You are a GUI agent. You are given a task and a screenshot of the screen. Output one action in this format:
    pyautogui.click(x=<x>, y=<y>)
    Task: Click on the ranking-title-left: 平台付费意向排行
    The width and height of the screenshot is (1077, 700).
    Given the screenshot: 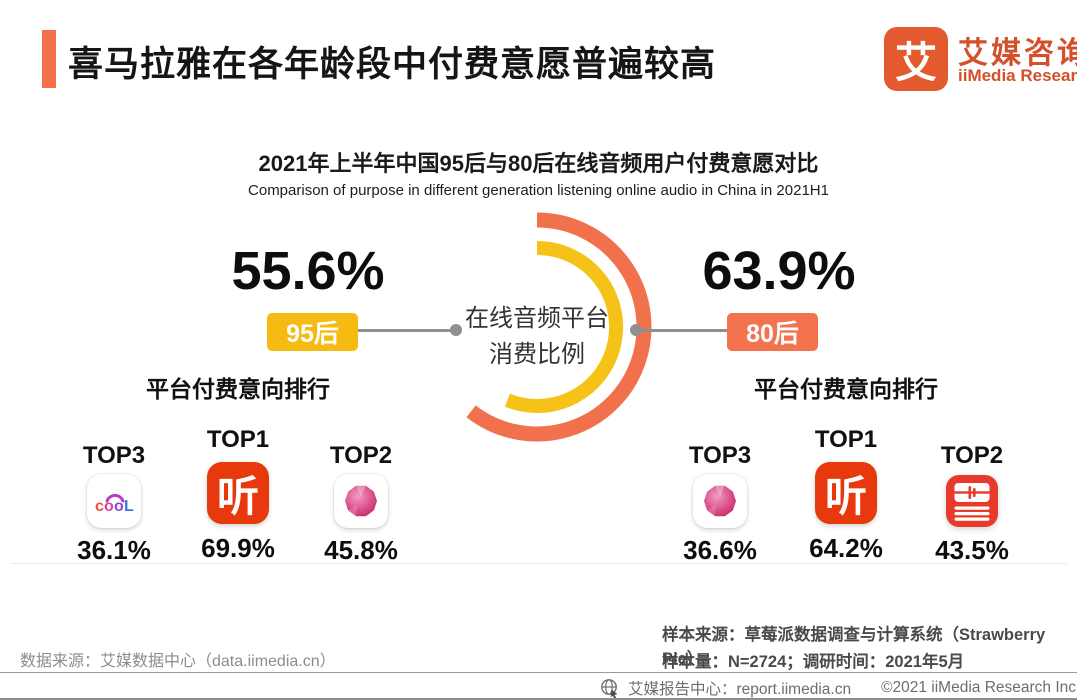 What is the action you would take?
    pyautogui.click(x=238, y=389)
    